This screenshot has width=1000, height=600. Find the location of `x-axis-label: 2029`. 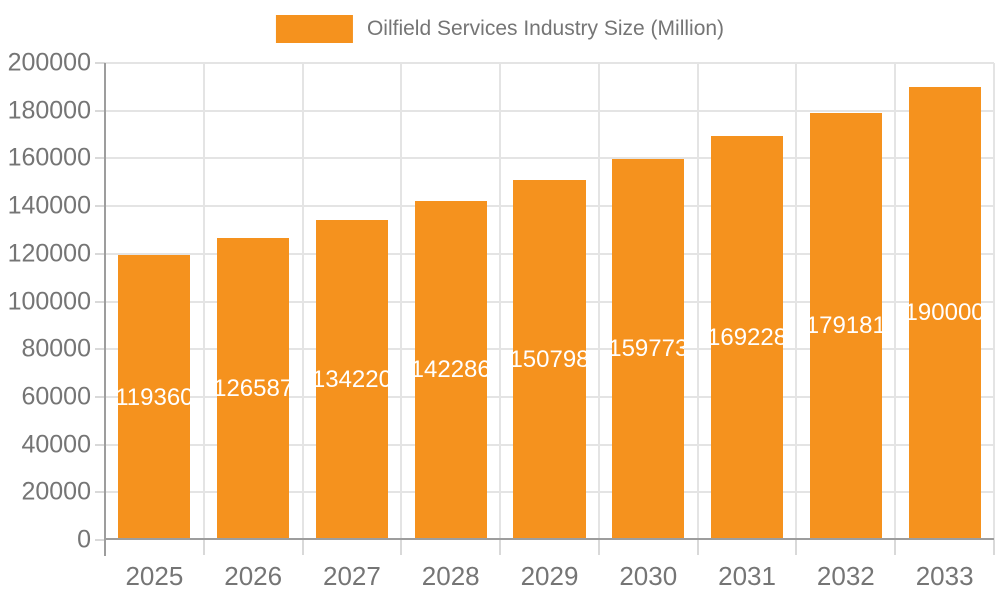

x-axis-label: 2029 is located at coordinates (549, 576).